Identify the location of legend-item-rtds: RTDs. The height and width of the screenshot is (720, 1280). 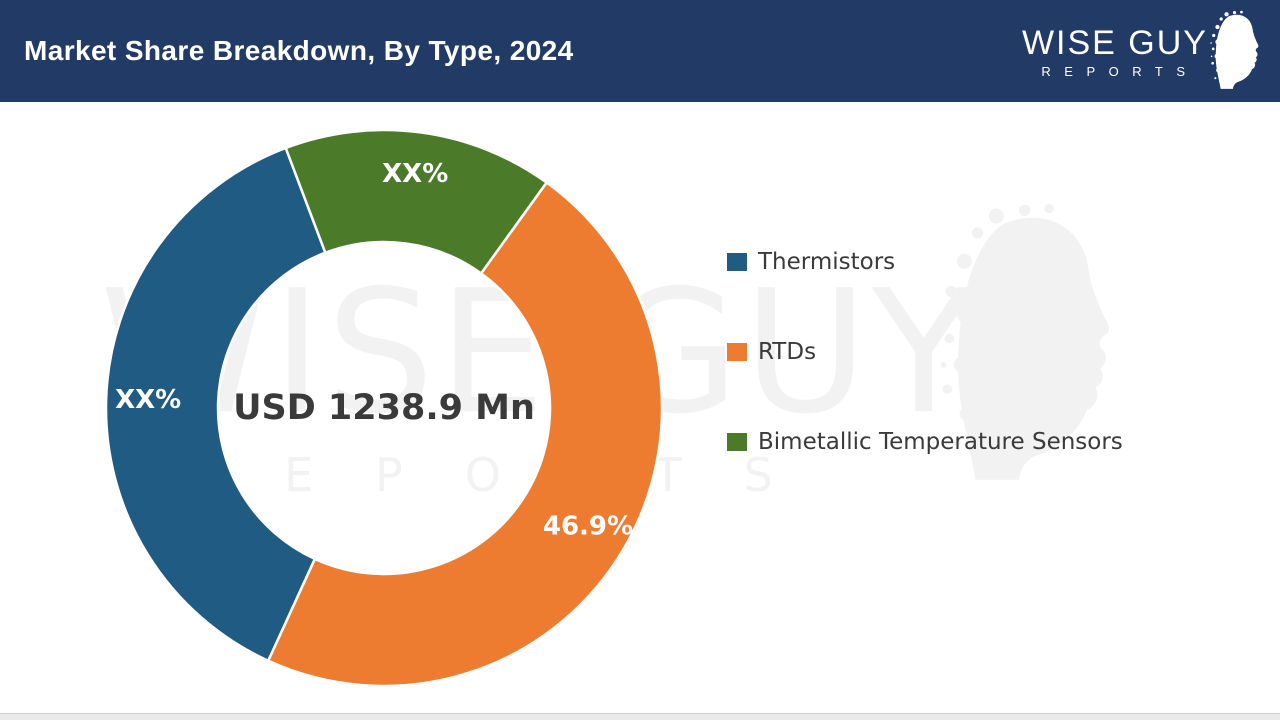
(925, 352).